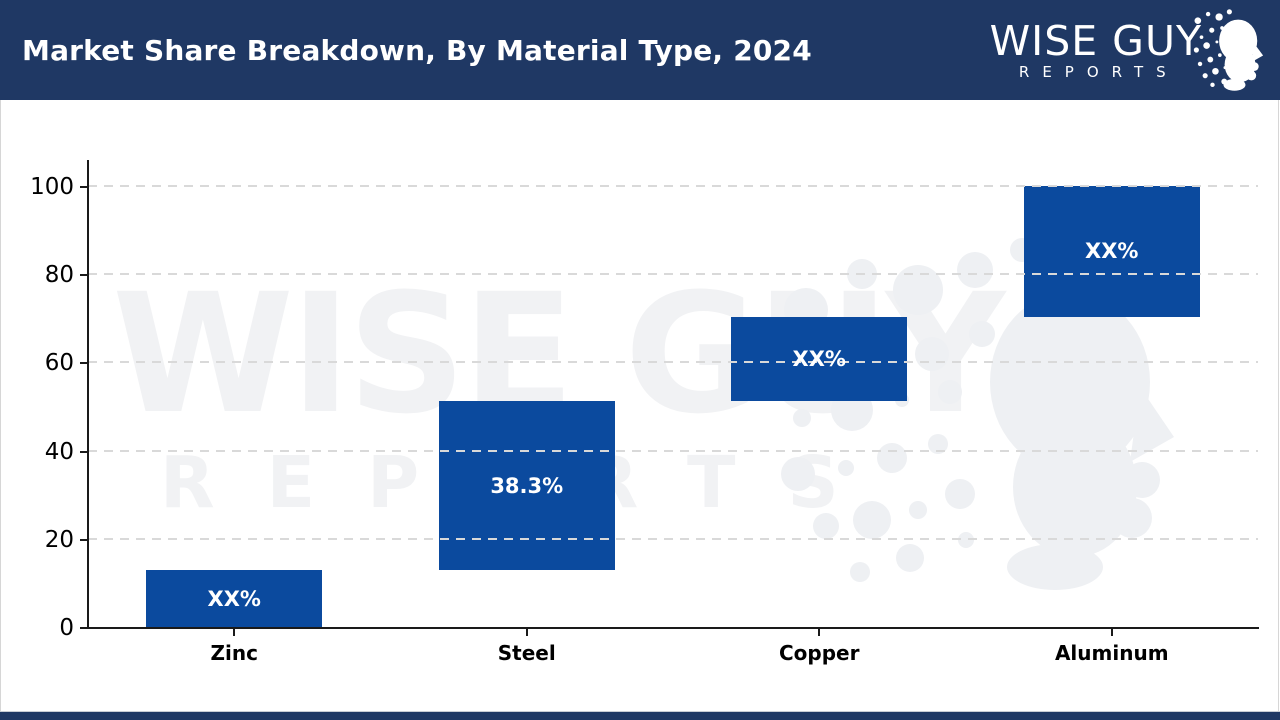  Describe the element at coordinates (673, 362) in the screenshot. I see `gridline-y60` at that location.